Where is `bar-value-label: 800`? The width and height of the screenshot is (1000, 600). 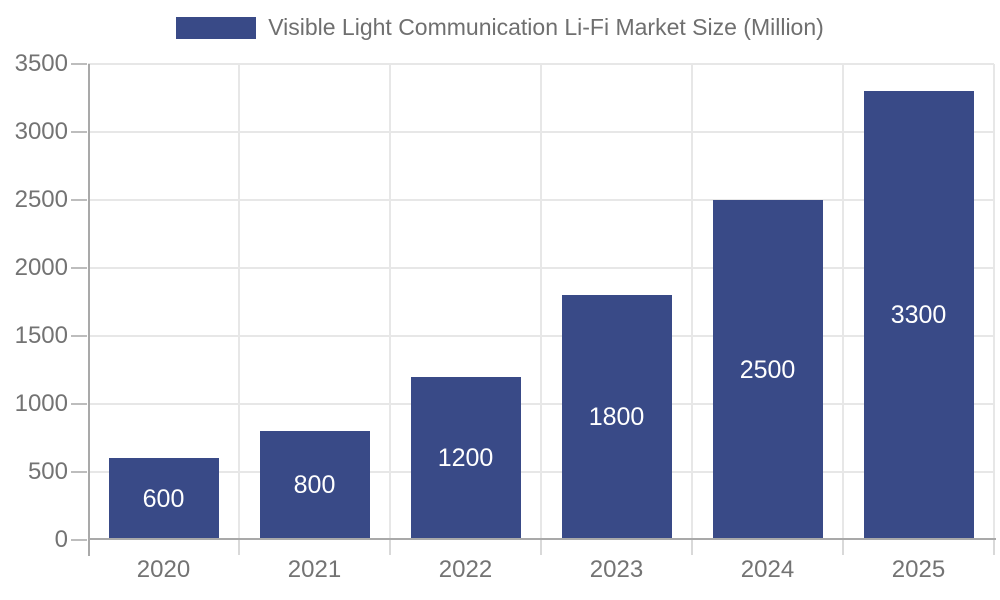
bar-value-label: 800 is located at coordinates (314, 485).